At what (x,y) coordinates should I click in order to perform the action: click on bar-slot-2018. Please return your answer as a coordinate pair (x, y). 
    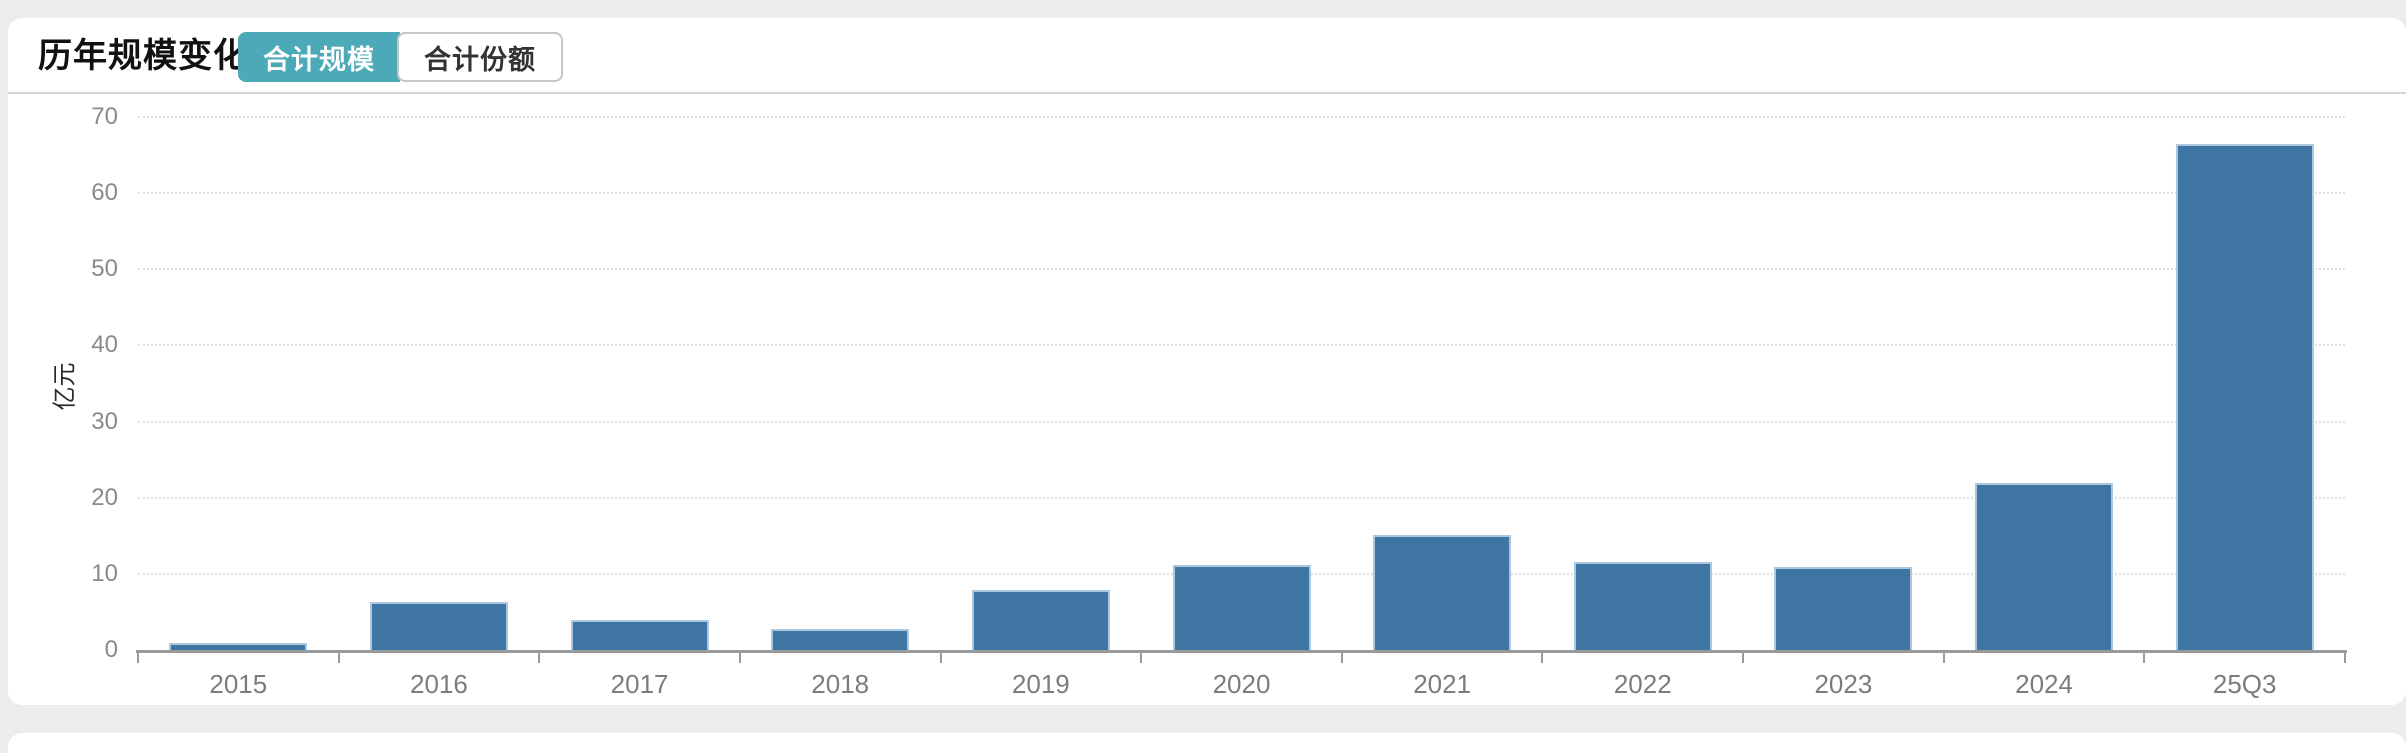
    Looking at the image, I should click on (840, 383).